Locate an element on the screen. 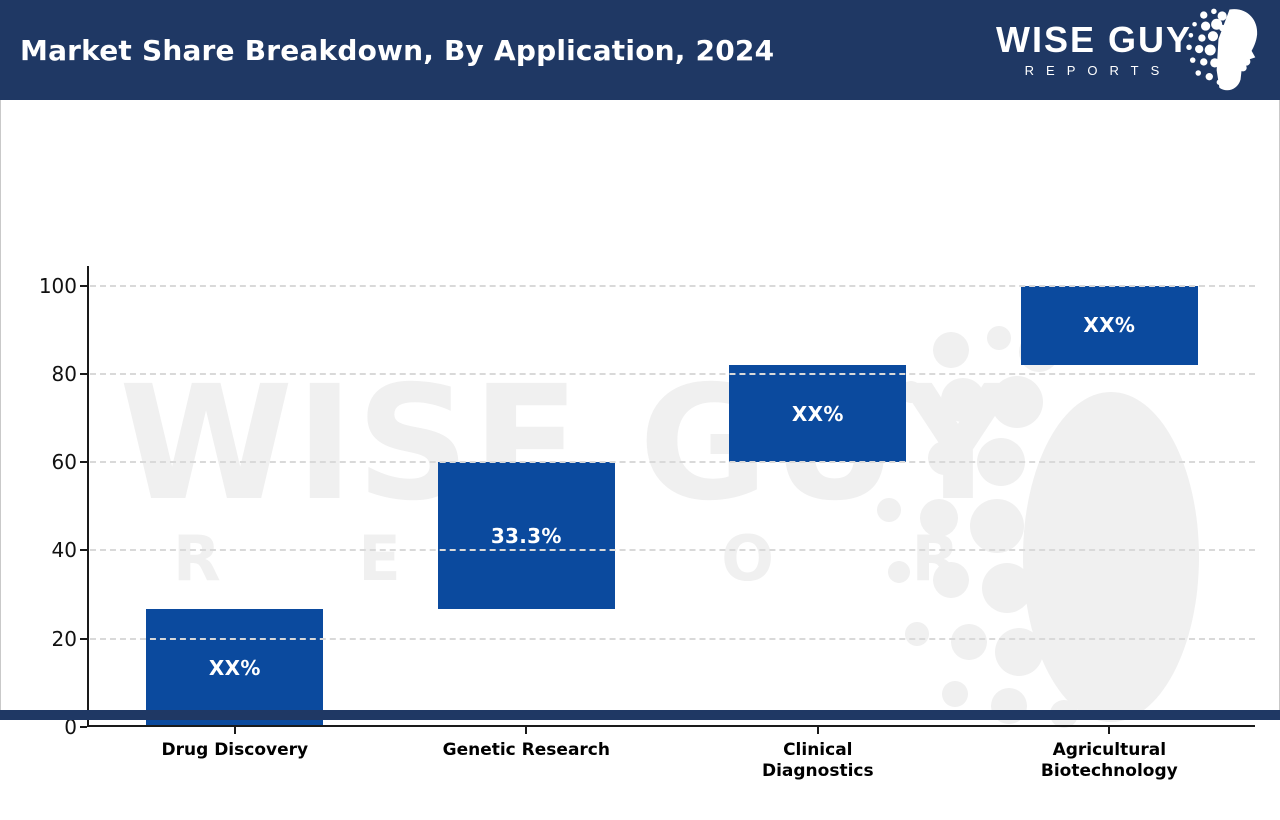  wiseguy-logo-sub: REPORTS is located at coordinates (1098, 70).